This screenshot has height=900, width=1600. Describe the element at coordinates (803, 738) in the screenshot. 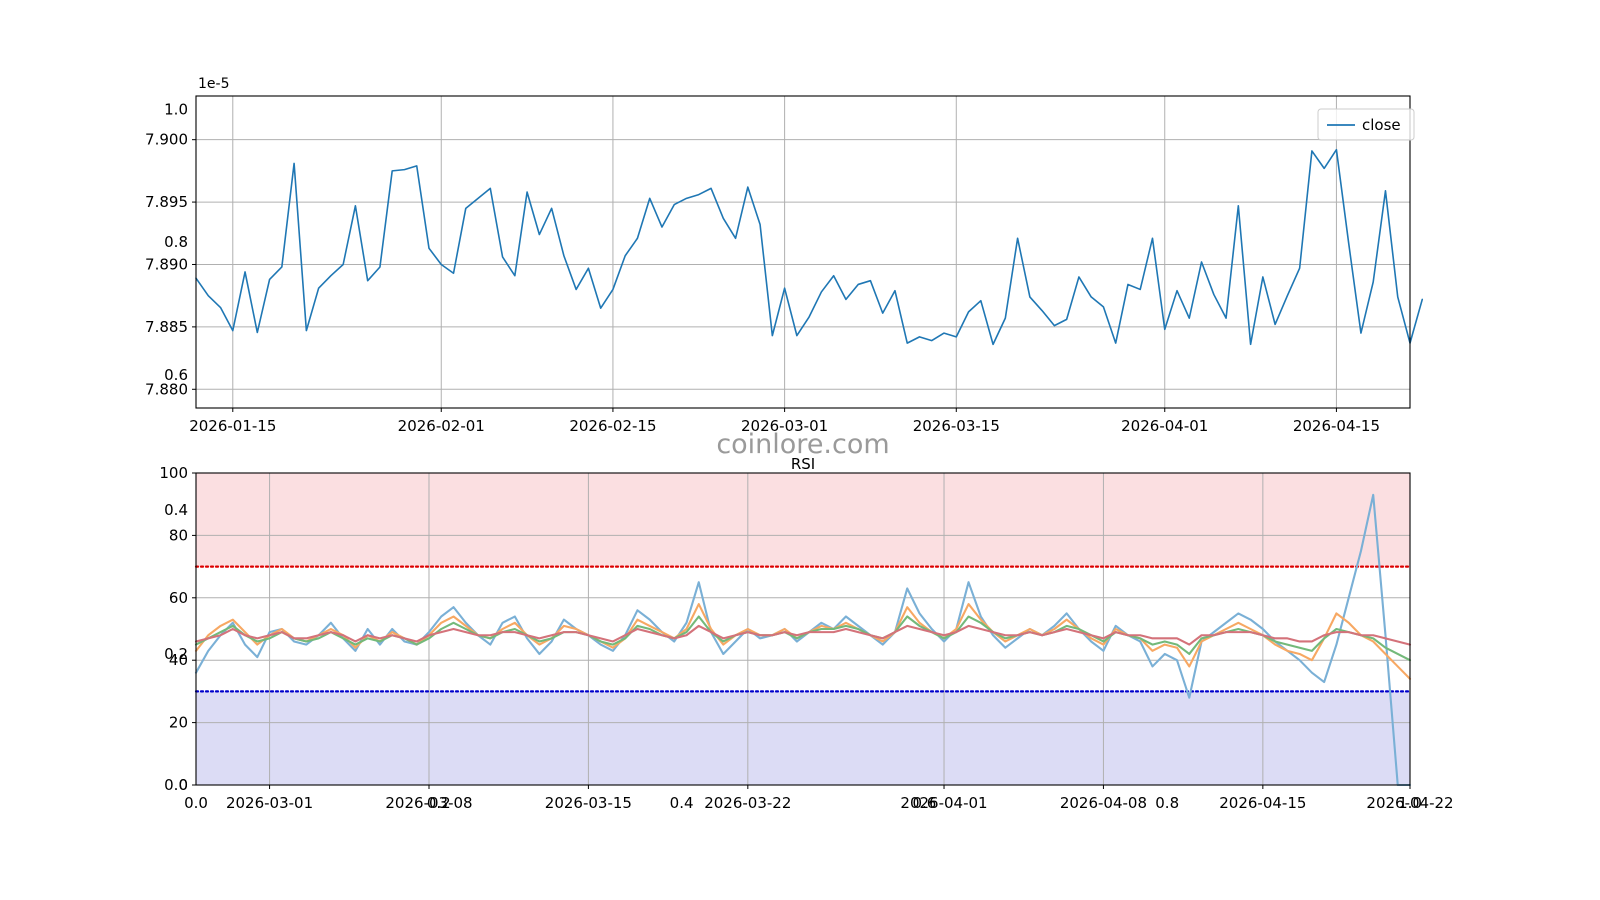

I see `oversold-zone` at that location.